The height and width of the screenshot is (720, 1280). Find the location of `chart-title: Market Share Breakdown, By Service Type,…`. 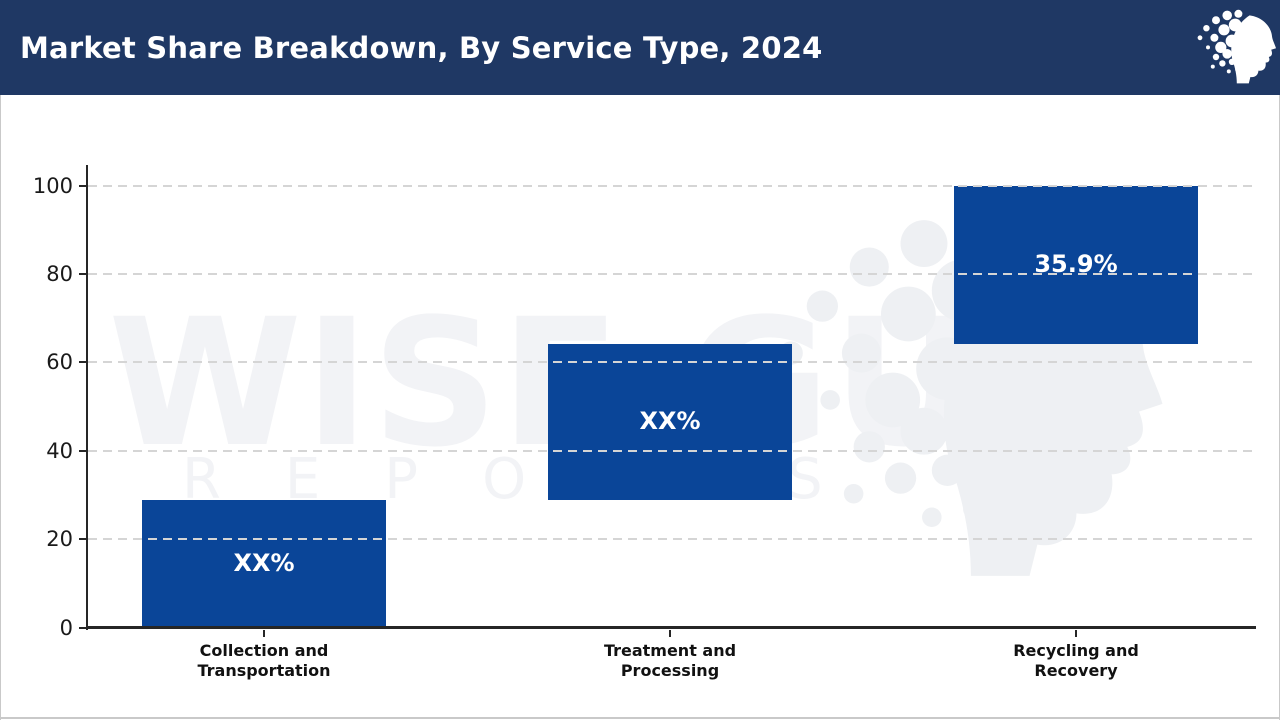

chart-title: Market Share Breakdown, By Service Type,… is located at coordinates (421, 47).